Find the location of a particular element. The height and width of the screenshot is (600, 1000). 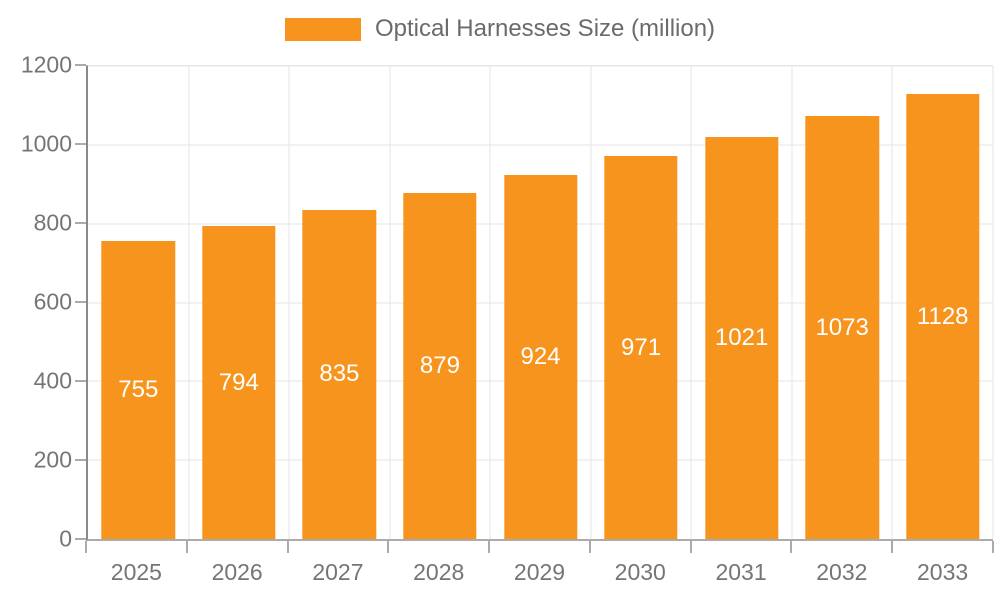

bar-value-label: 924 is located at coordinates (540, 356).